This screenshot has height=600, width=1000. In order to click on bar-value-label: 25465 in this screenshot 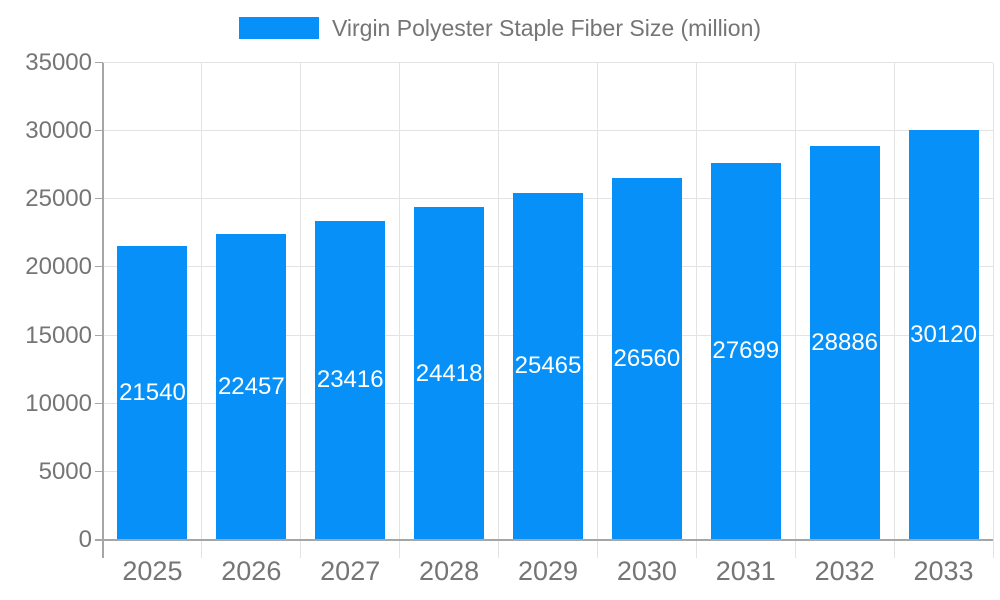, I will do `click(548, 366)`.